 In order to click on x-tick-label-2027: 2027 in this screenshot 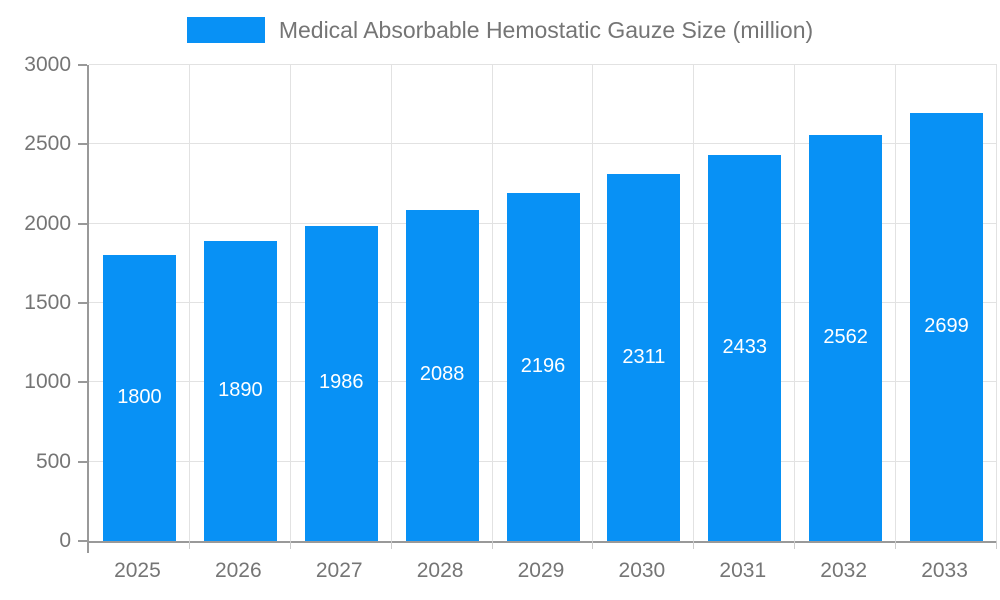, I will do `click(339, 570)`.